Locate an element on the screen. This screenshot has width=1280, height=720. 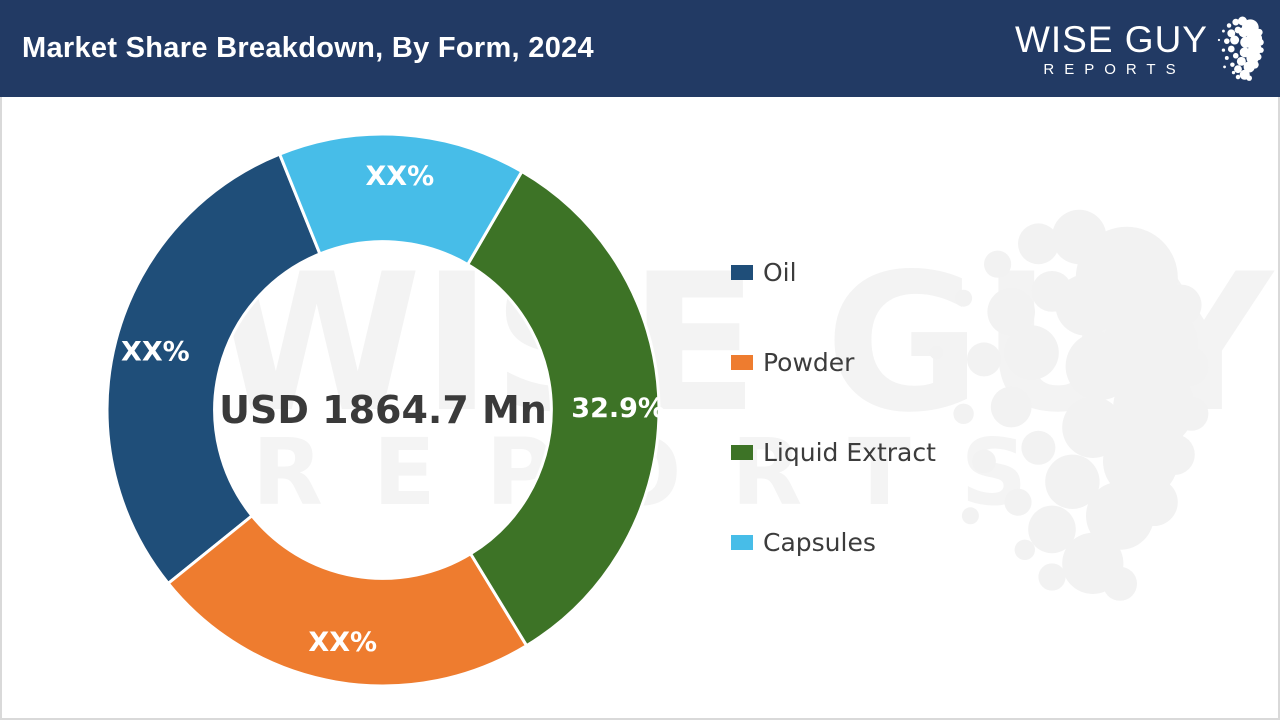
wise-guy-reports-logo: WISE GUY REPORTS is located at coordinates (1140, 49).